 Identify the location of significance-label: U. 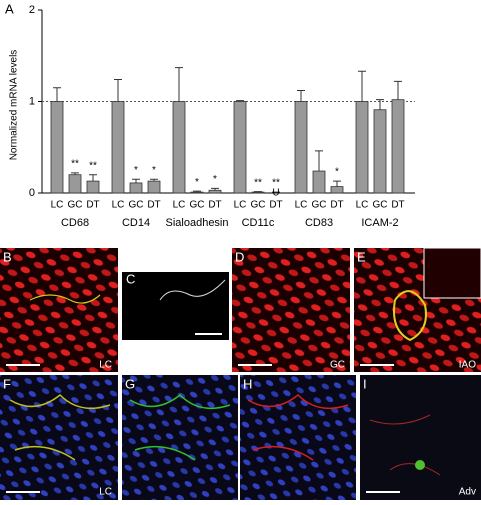
(275, 193).